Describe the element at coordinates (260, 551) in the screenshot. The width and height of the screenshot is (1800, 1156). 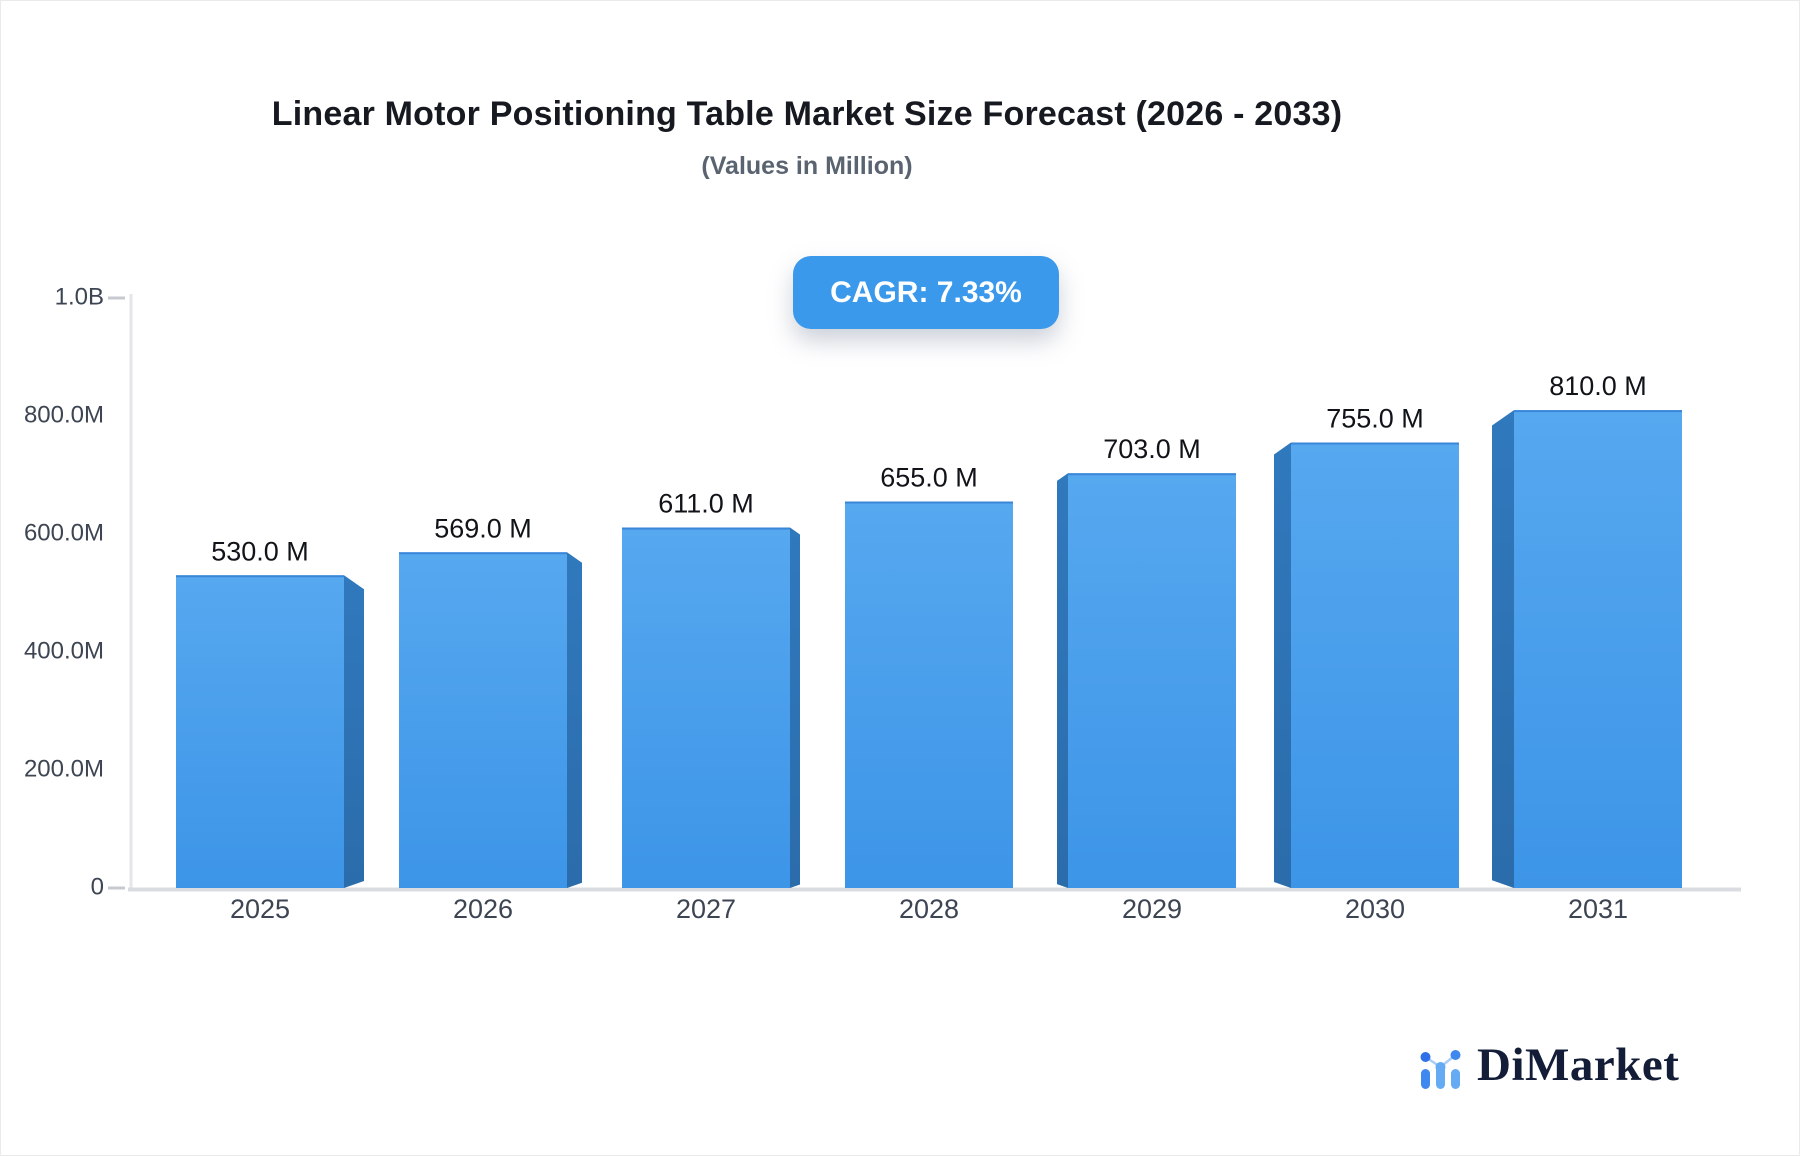
I see `bar-value-label: 530.0 M` at that location.